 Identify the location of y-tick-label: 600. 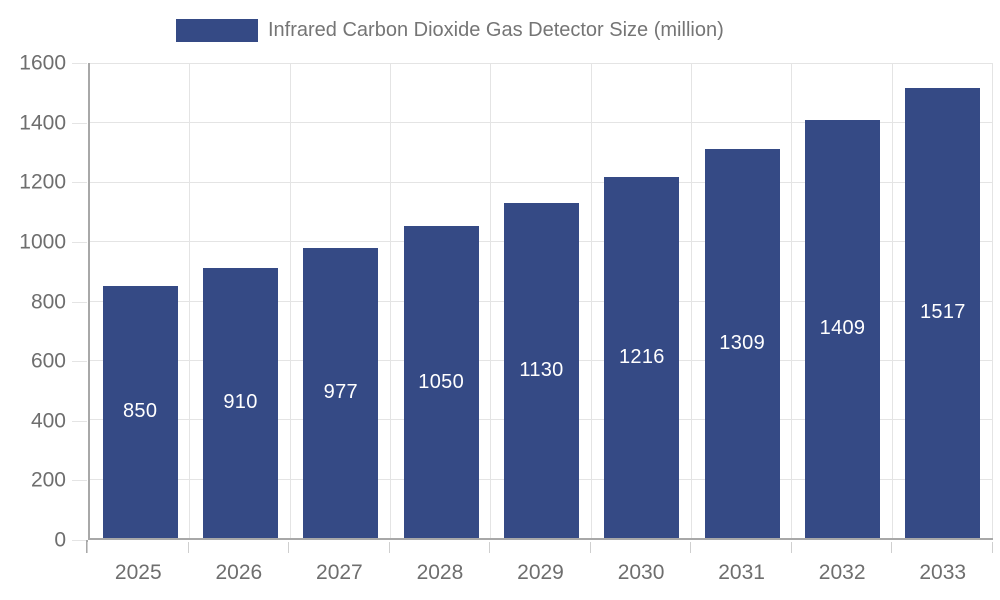
(48, 361).